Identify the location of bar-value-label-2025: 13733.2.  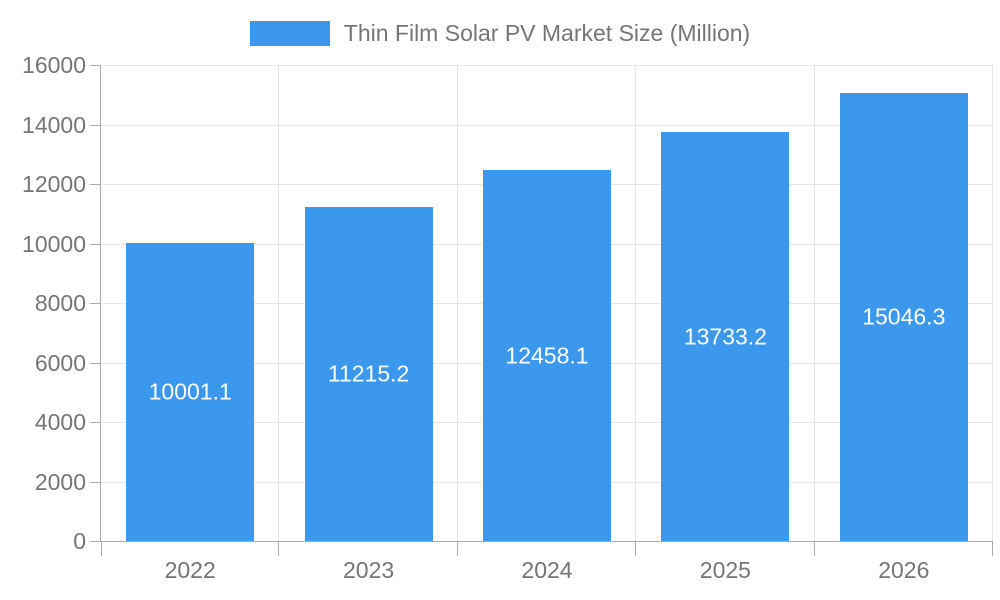
(725, 336).